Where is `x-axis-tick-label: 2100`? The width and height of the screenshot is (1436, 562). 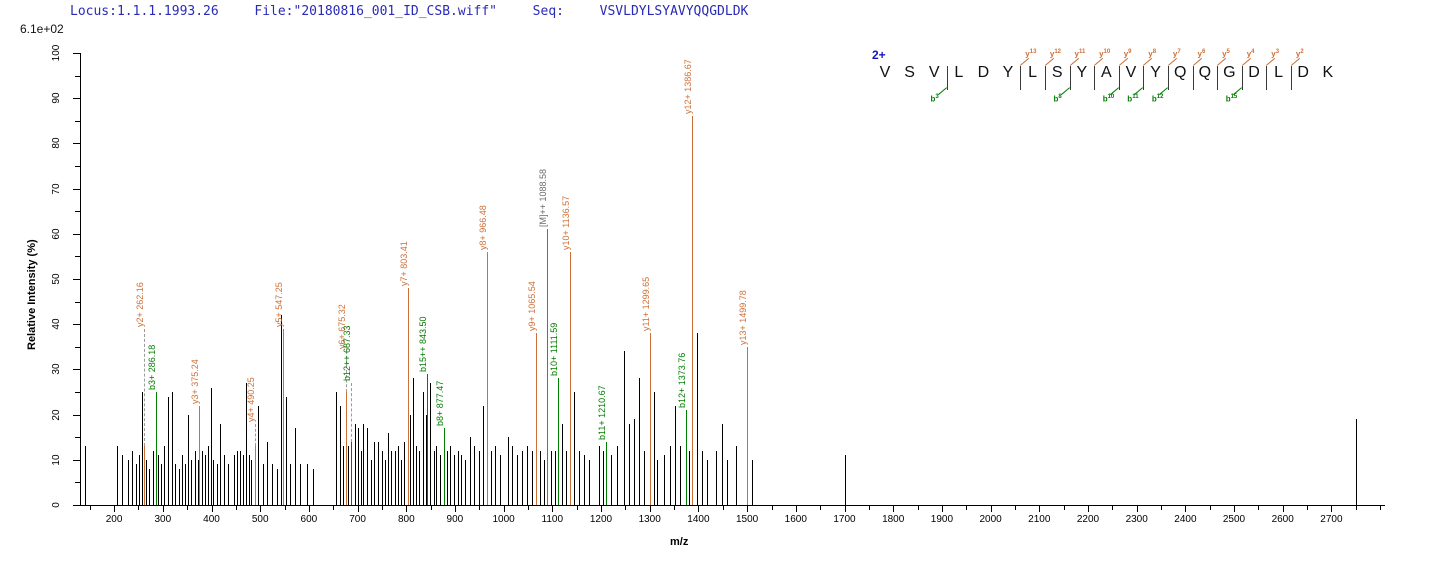 x-axis-tick-label: 2100 is located at coordinates (1039, 519).